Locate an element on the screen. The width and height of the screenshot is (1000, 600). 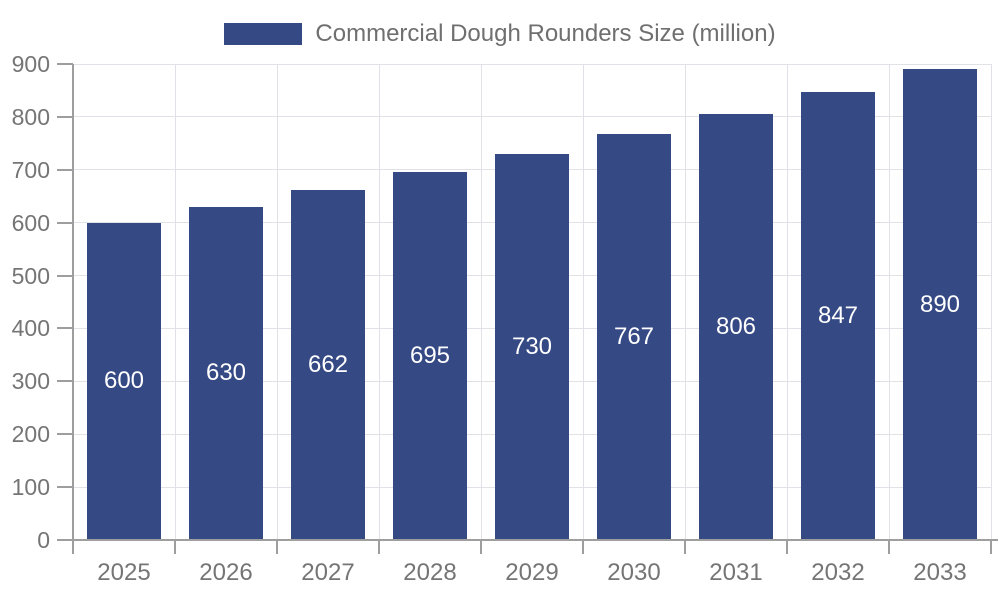
bar-2025 is located at coordinates (124, 381).